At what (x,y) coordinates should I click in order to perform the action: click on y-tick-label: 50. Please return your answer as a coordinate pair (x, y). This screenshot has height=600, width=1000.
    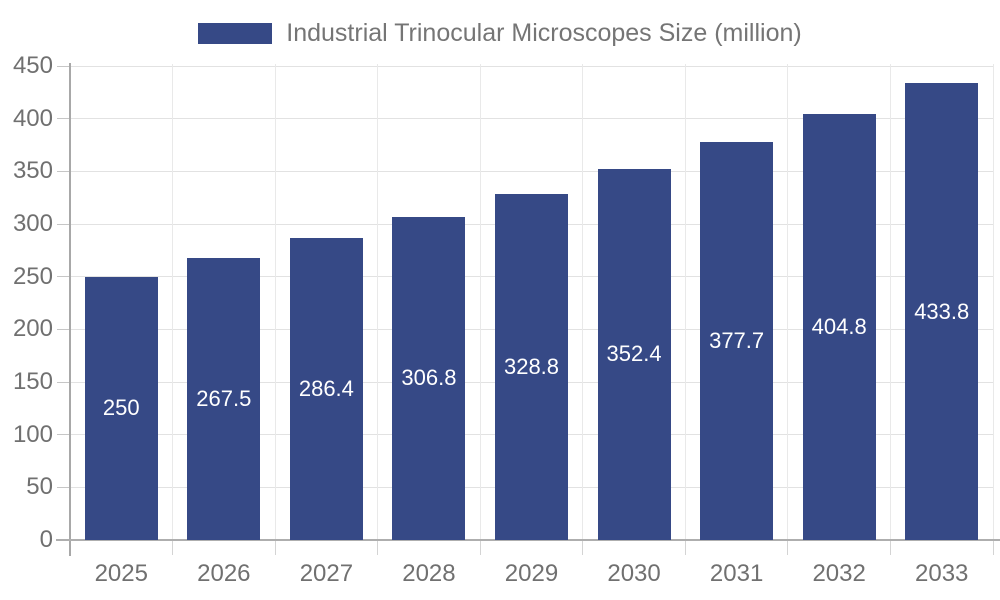
    Looking at the image, I should click on (39, 487).